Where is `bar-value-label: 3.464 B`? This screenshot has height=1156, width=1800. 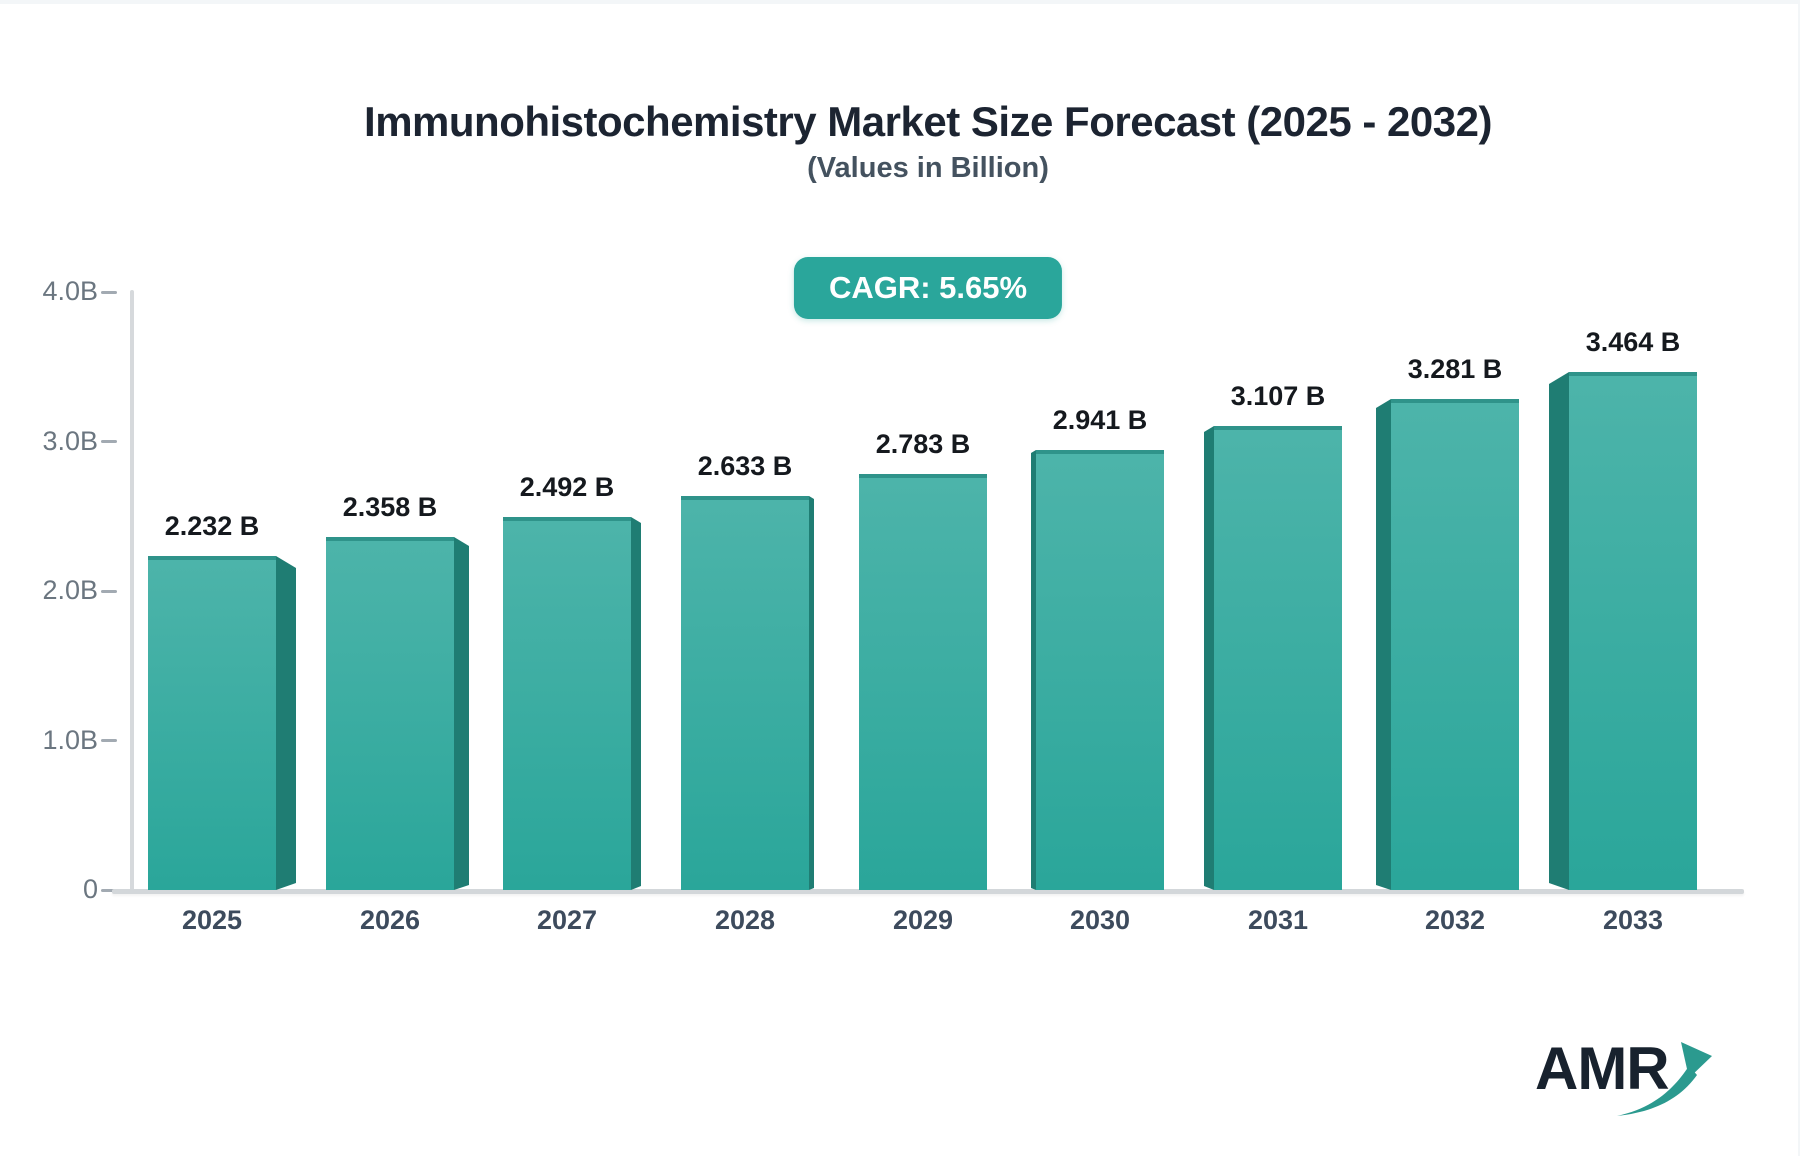 bar-value-label: 3.464 B is located at coordinates (1633, 342).